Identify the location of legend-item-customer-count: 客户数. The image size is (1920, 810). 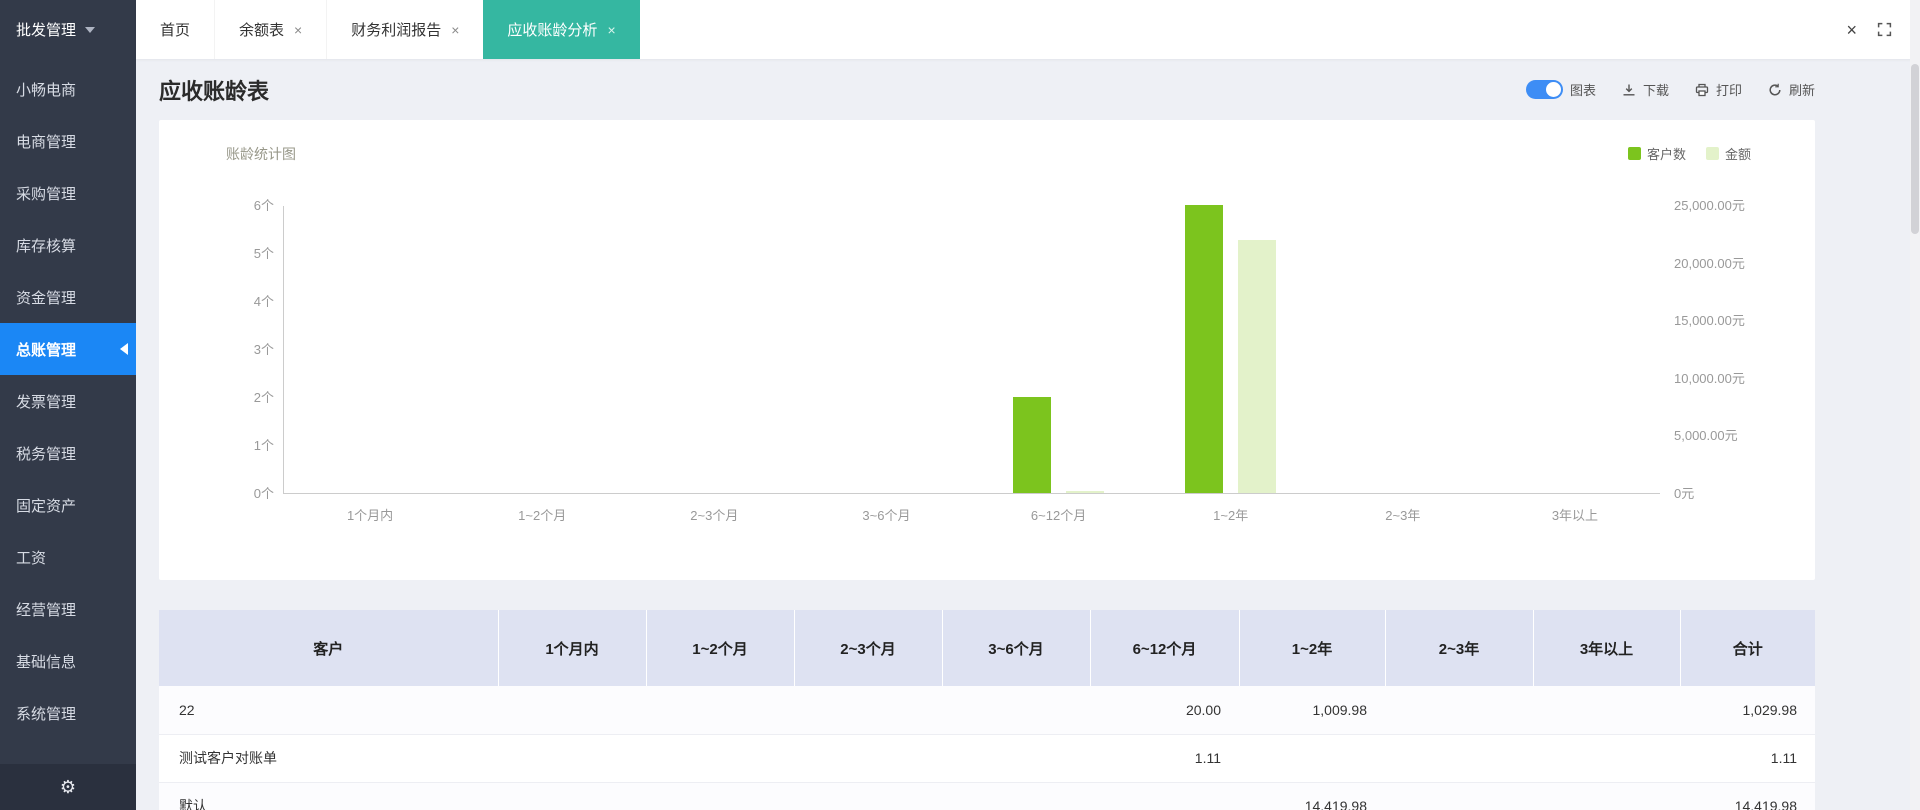
(1656, 153).